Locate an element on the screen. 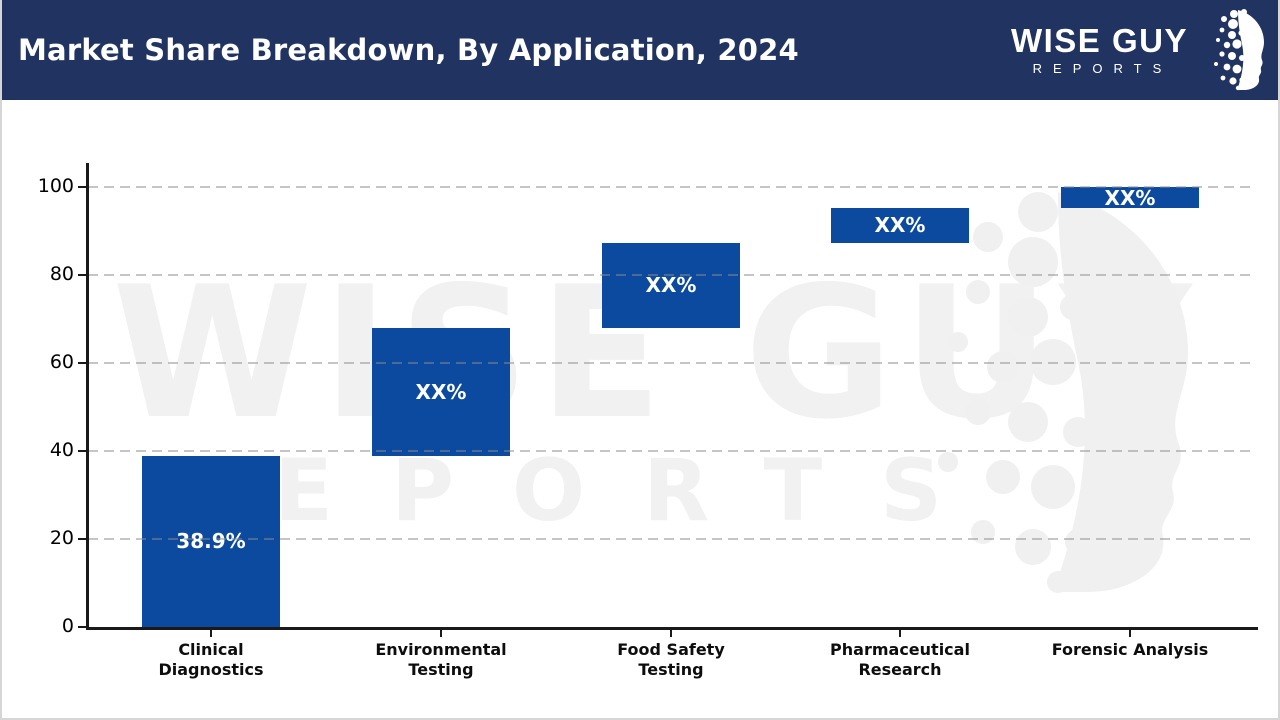 This screenshot has width=1280, height=720. brand-head-icon is located at coordinates (1239, 50).